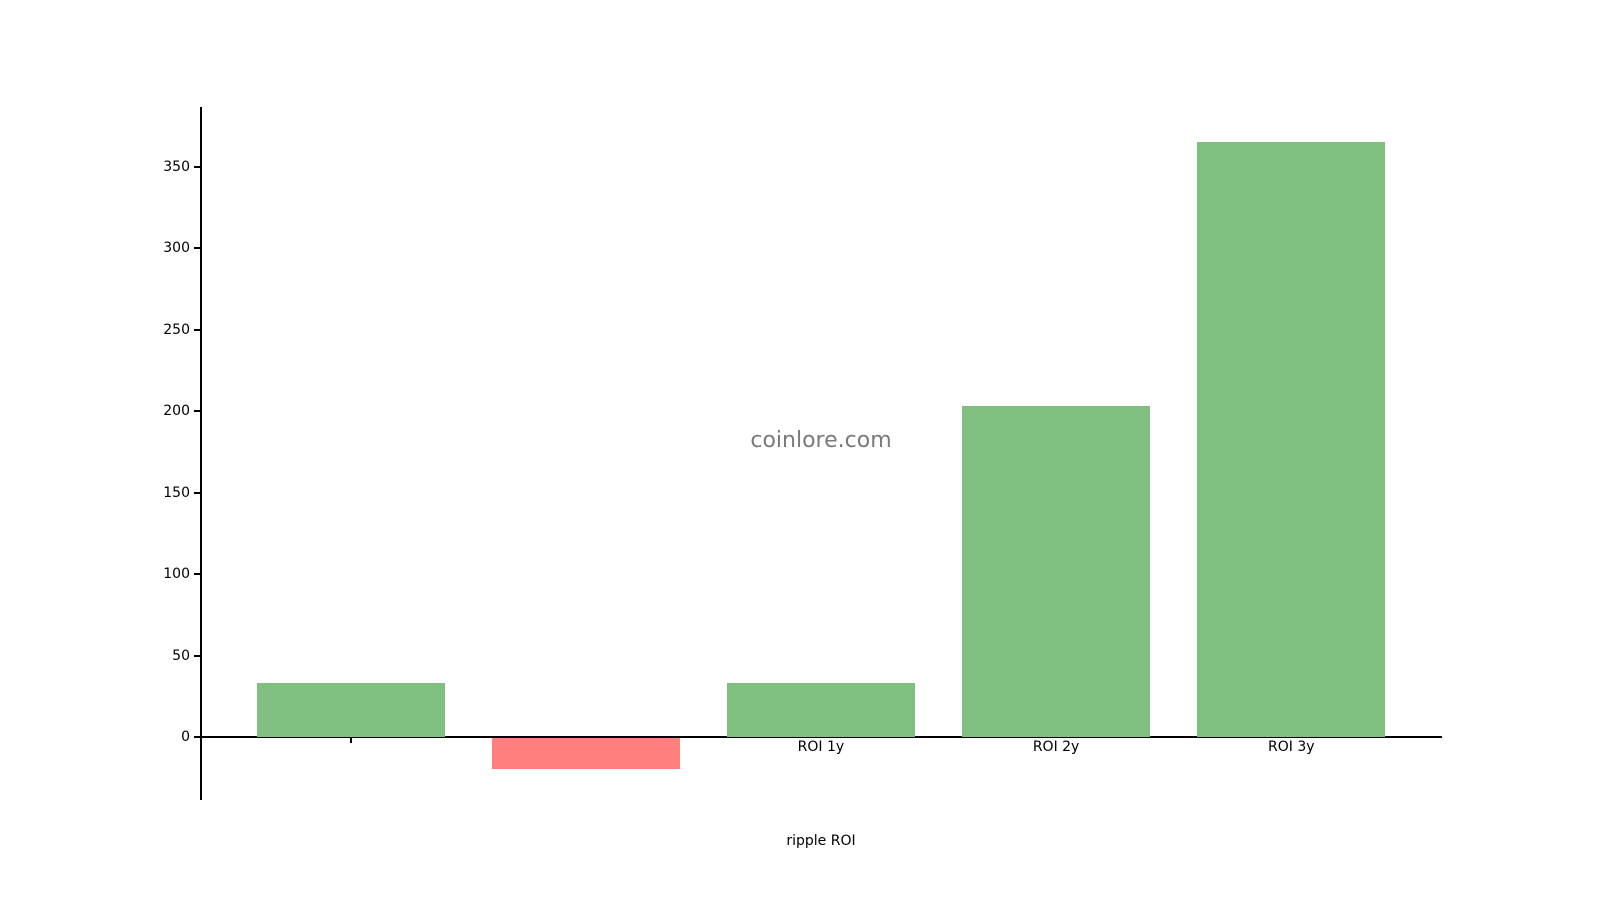 The width and height of the screenshot is (1600, 900). What do you see at coordinates (176, 166) in the screenshot?
I see `y-tick-label: 350` at bounding box center [176, 166].